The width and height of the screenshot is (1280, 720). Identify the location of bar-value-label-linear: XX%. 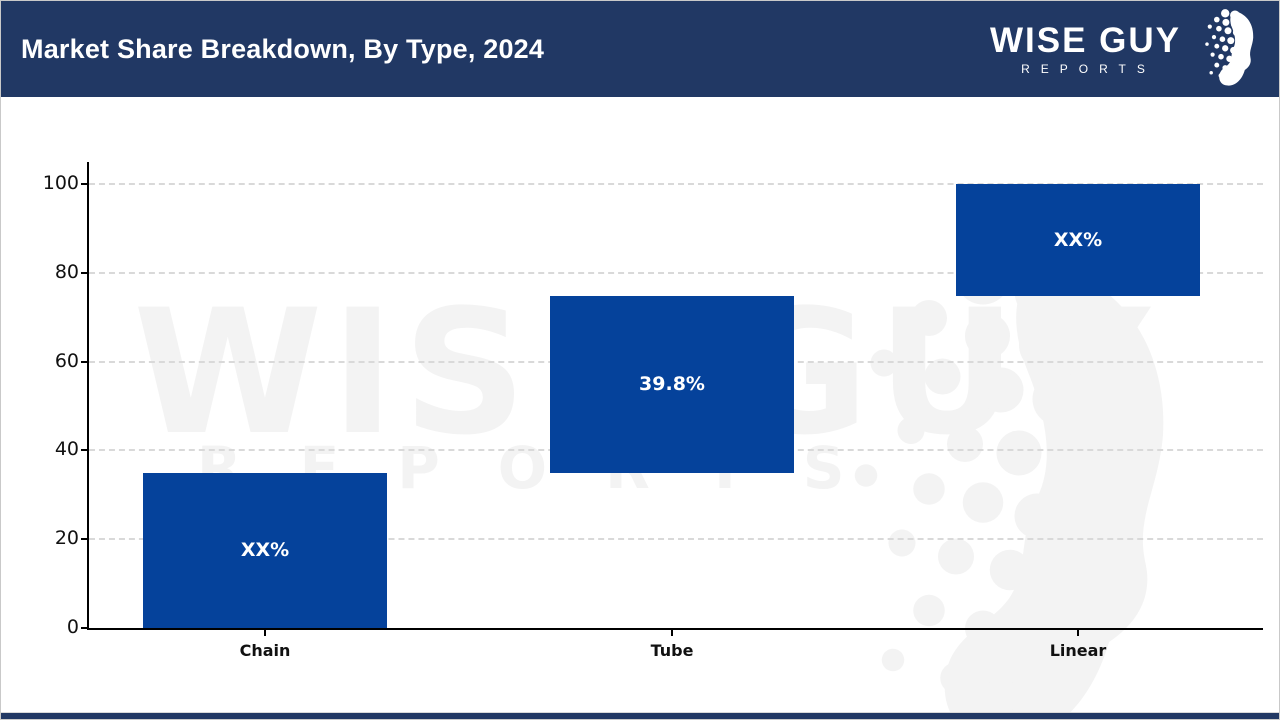
(1078, 239).